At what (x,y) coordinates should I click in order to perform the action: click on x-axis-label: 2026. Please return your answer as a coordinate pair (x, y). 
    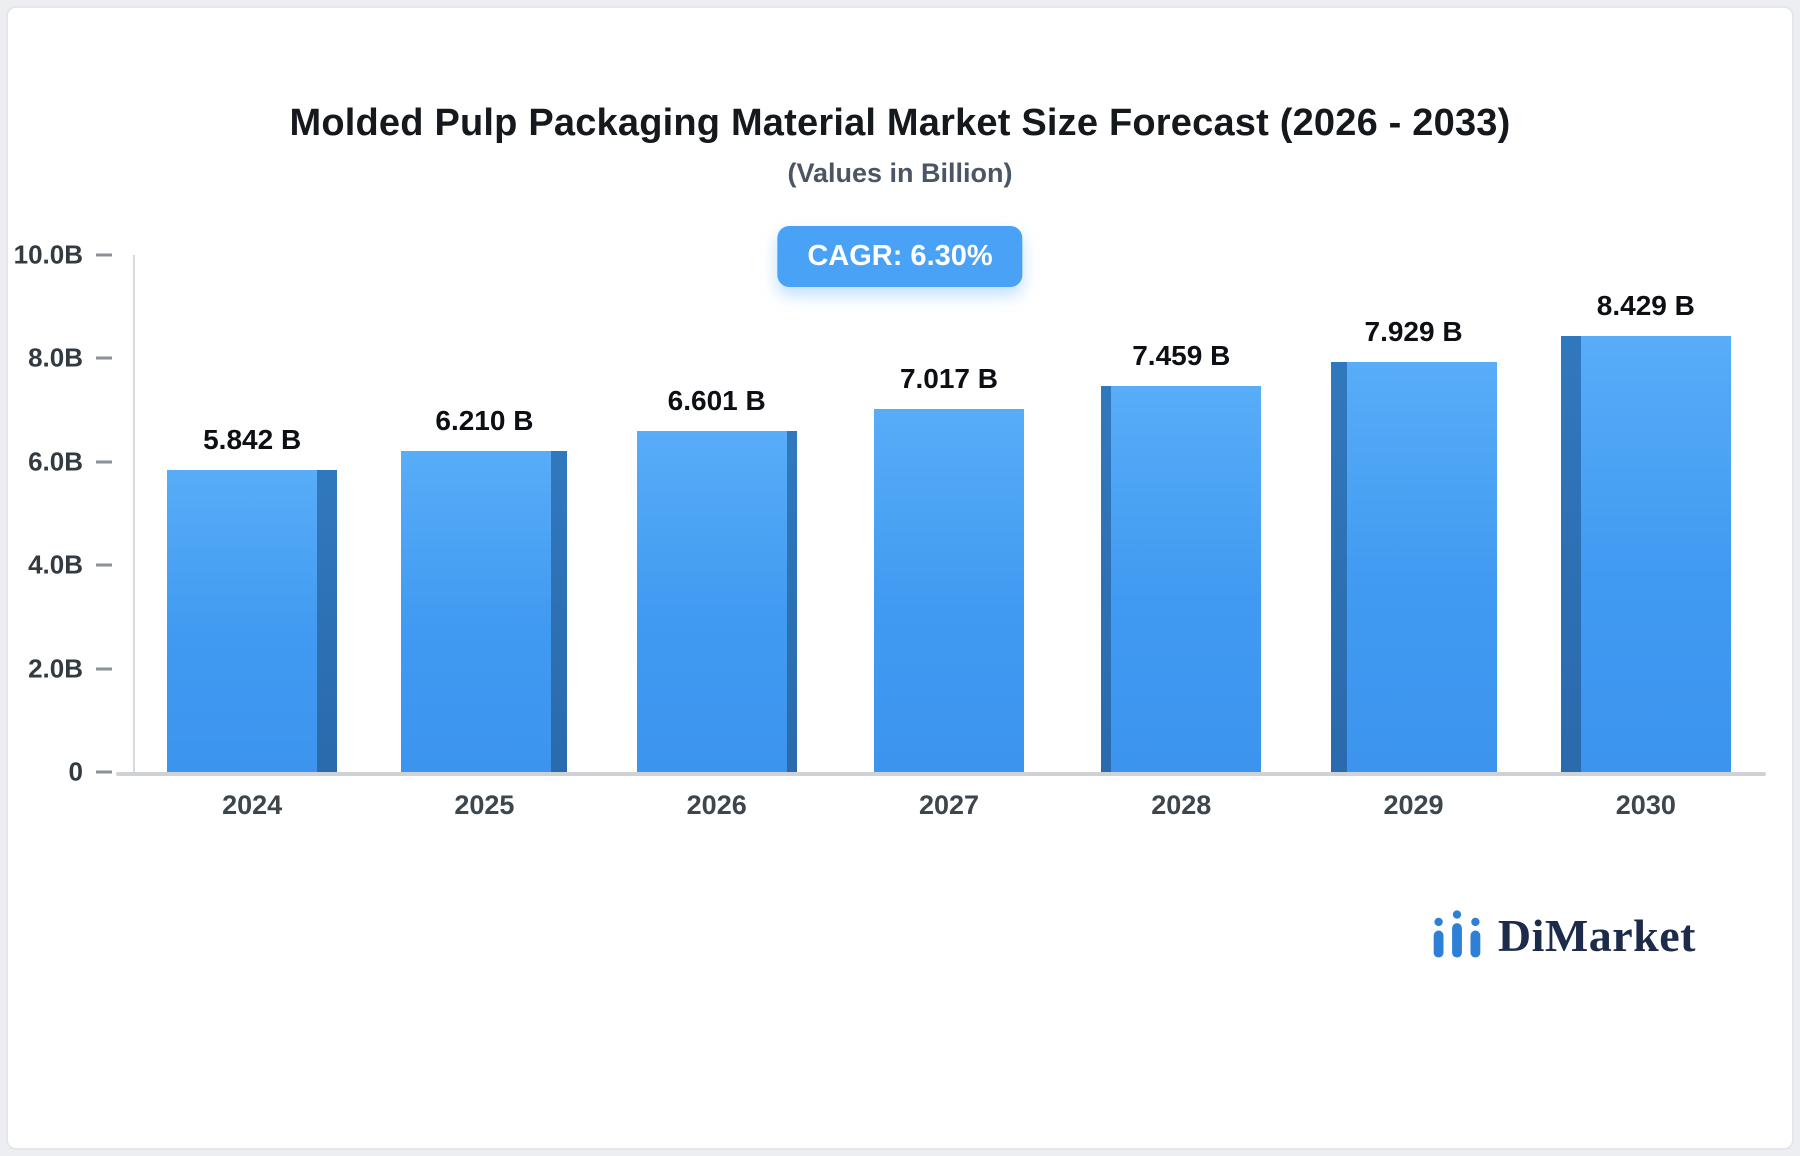
    Looking at the image, I should click on (716, 805).